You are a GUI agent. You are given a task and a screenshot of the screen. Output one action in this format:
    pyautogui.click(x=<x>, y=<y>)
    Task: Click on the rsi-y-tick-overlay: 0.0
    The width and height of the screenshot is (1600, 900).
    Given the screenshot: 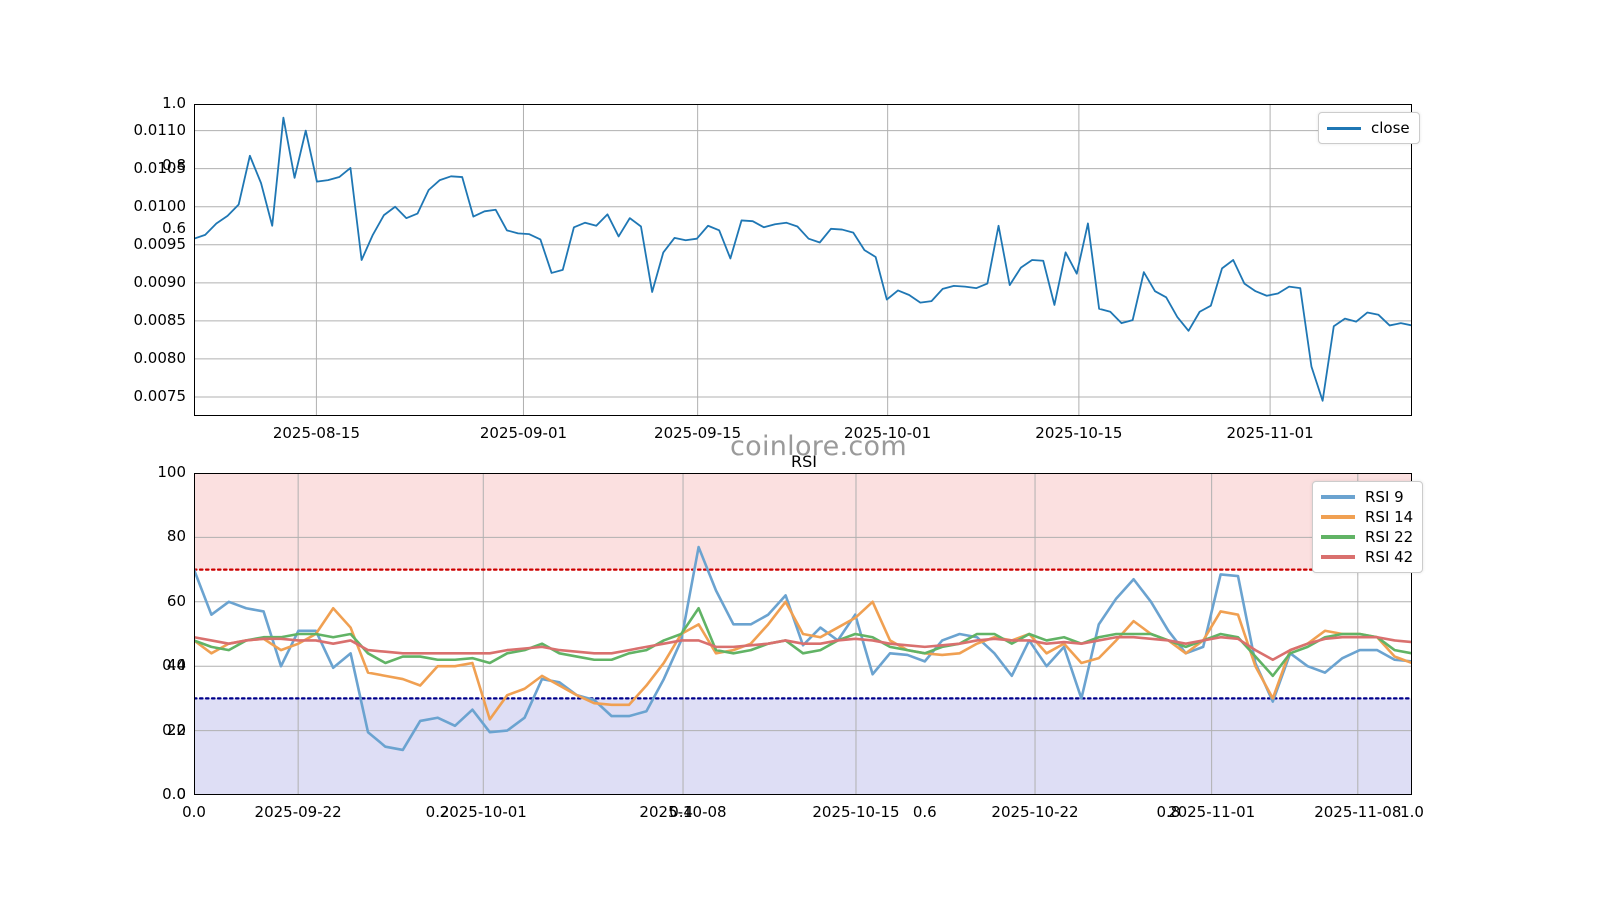 What is the action you would take?
    pyautogui.click(x=174, y=794)
    